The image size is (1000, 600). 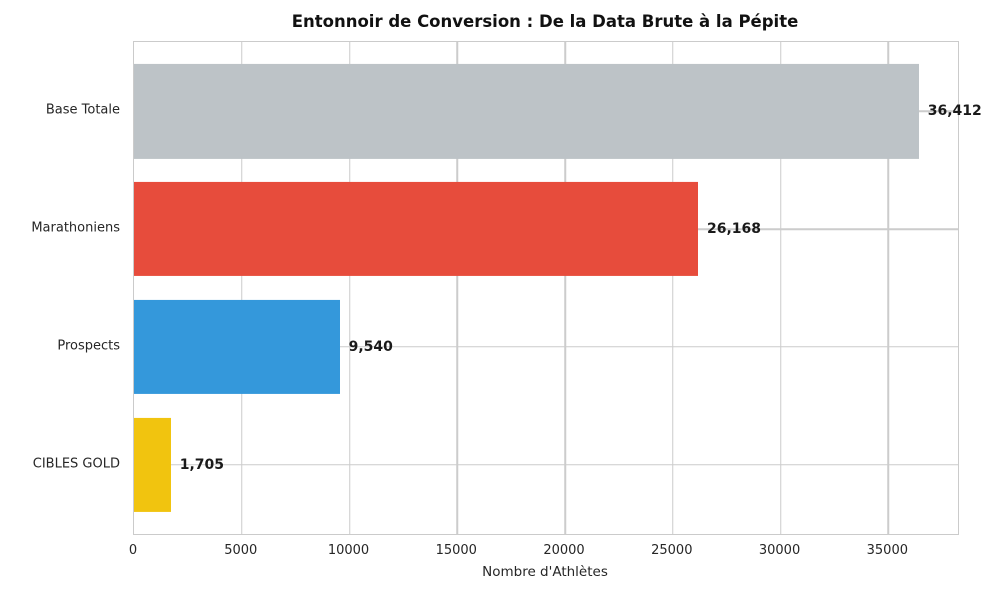 What do you see at coordinates (526, 111) in the screenshot?
I see `bar-base-totale` at bounding box center [526, 111].